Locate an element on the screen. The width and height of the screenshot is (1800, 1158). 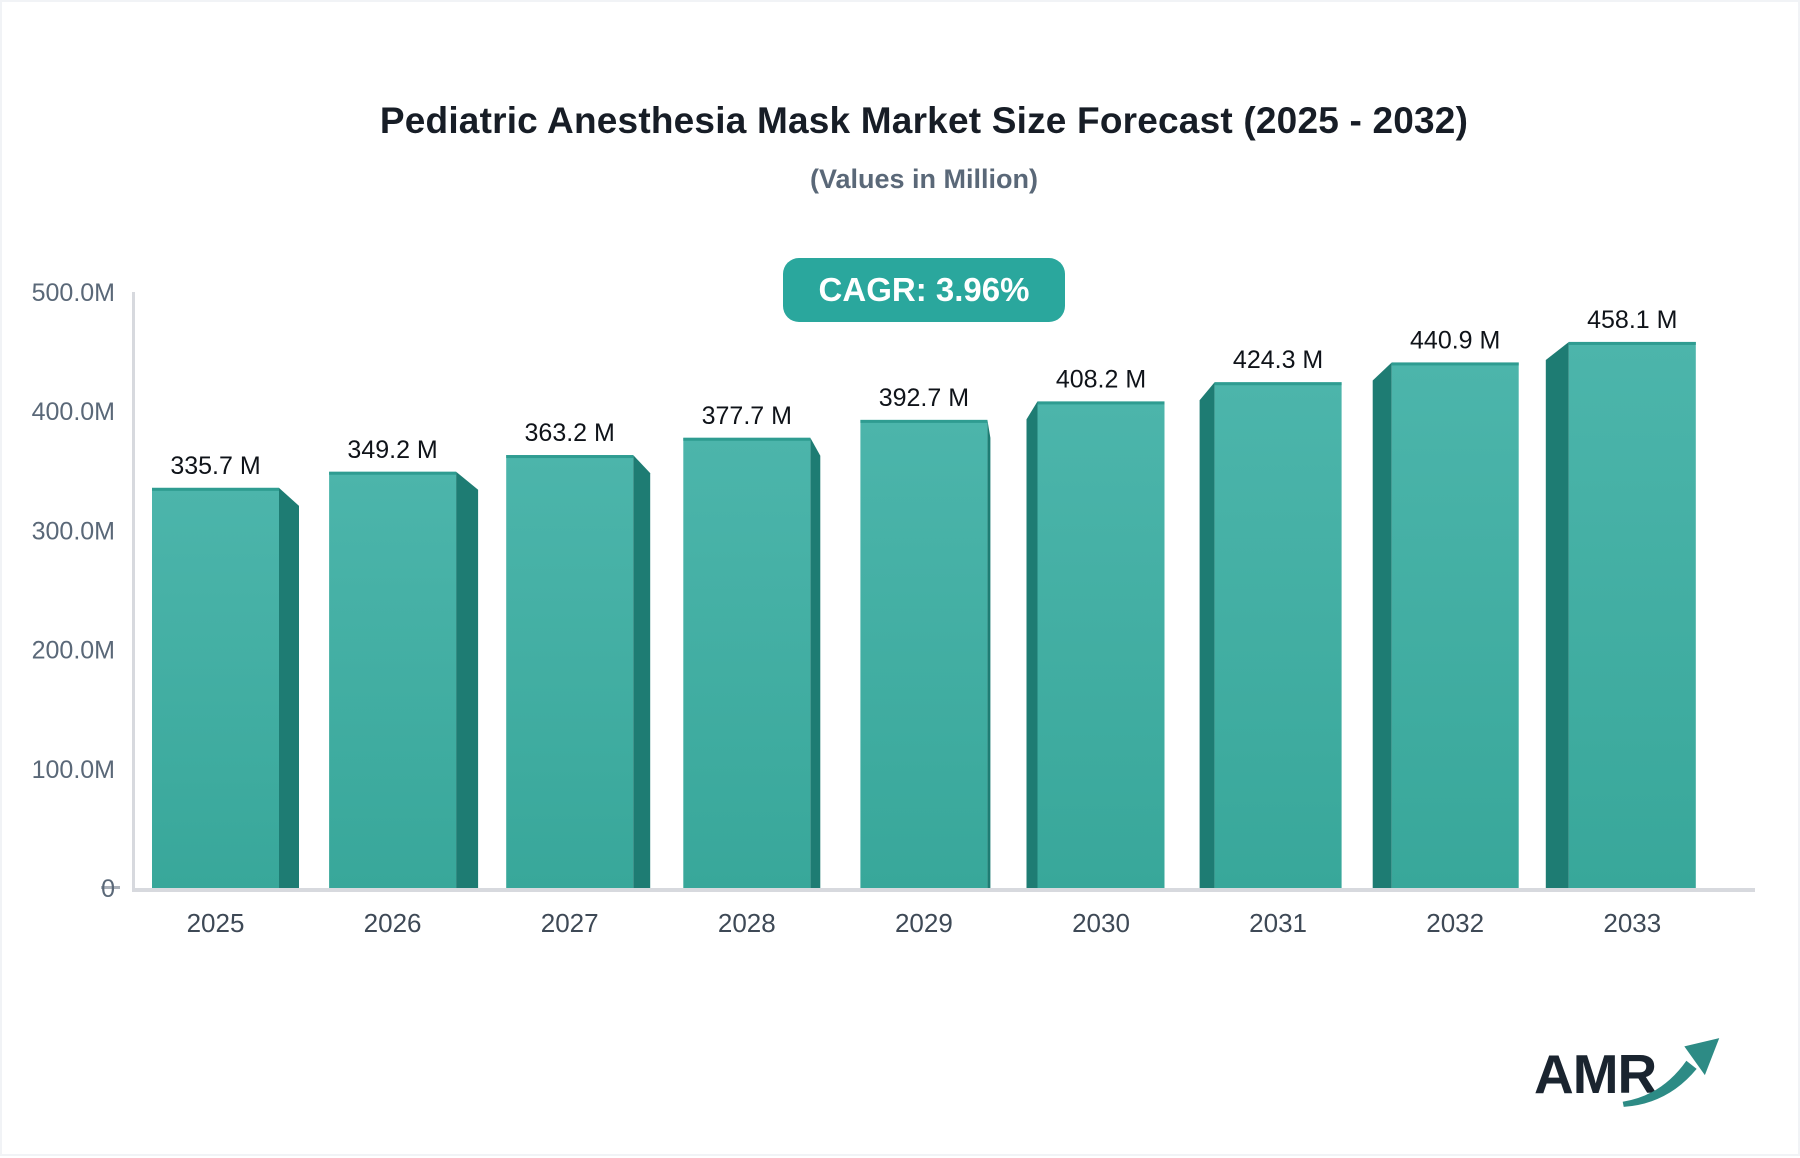
bar-2029 is located at coordinates (924, 655).